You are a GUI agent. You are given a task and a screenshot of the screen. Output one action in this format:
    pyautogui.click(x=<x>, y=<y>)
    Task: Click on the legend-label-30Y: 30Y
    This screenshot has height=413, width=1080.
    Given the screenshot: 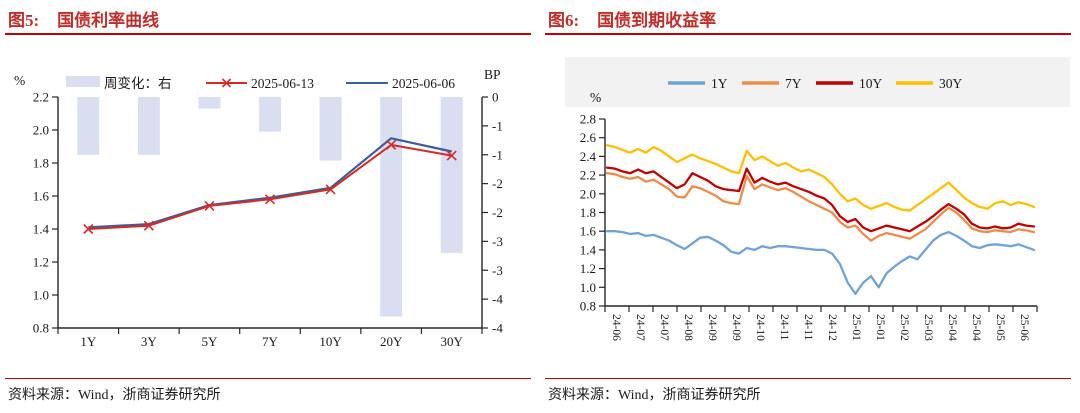 What is the action you would take?
    pyautogui.click(x=951, y=83)
    